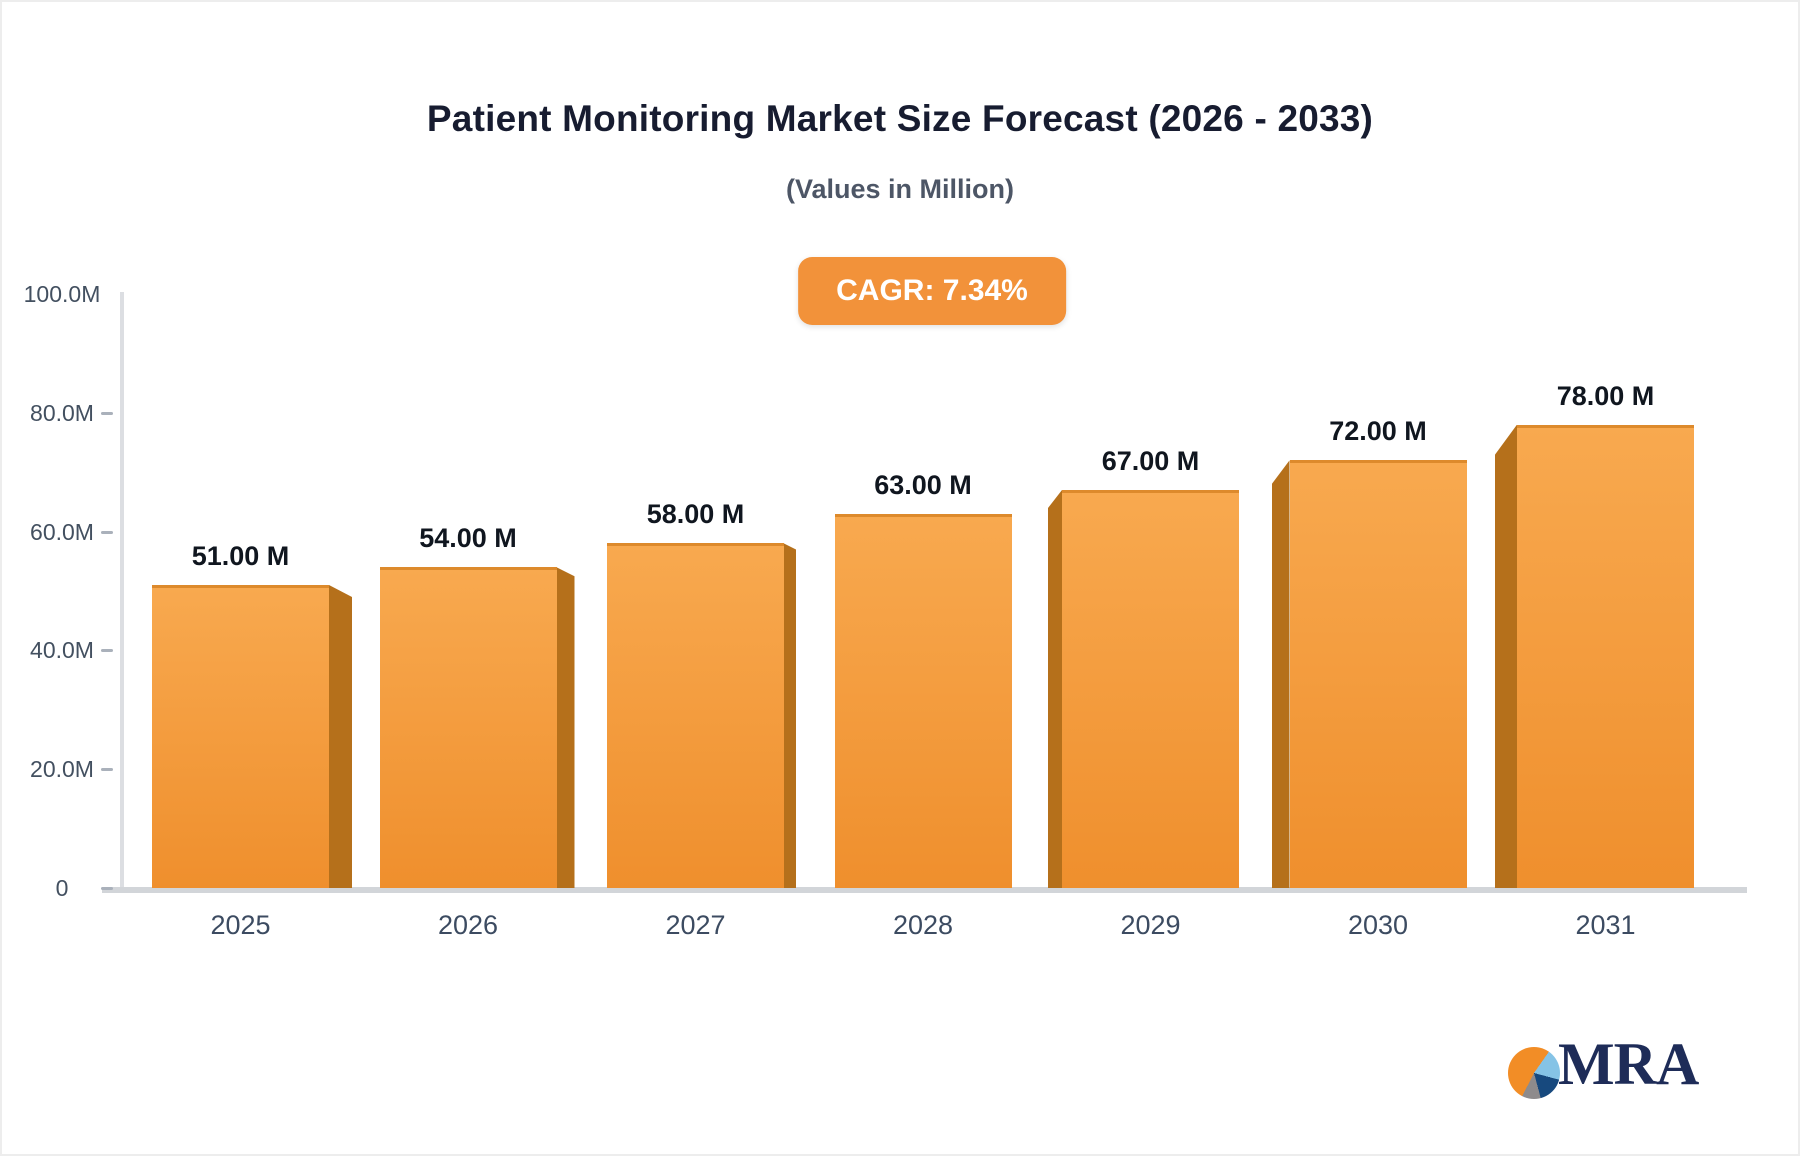  What do you see at coordinates (932, 291) in the screenshot?
I see `cagr-badge: CAGR: 7.34%` at bounding box center [932, 291].